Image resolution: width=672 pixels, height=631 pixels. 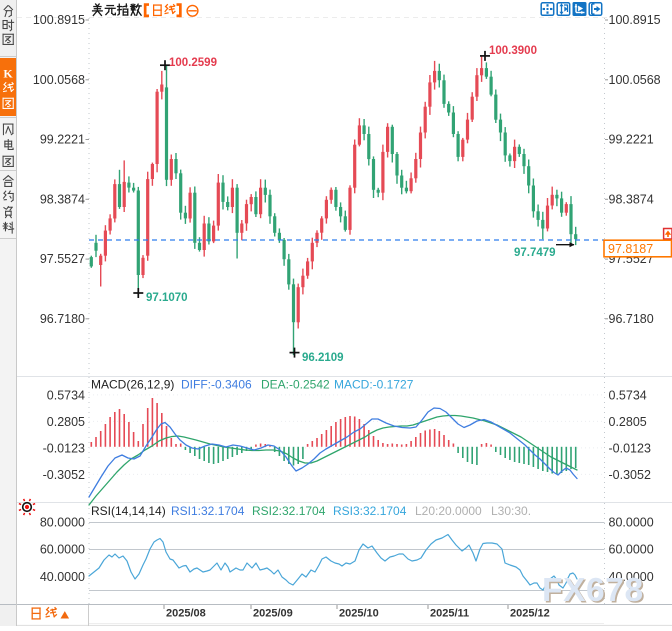 What do you see at coordinates (535, 253) in the screenshot?
I see `svg-text: 97.7479` at bounding box center [535, 253].